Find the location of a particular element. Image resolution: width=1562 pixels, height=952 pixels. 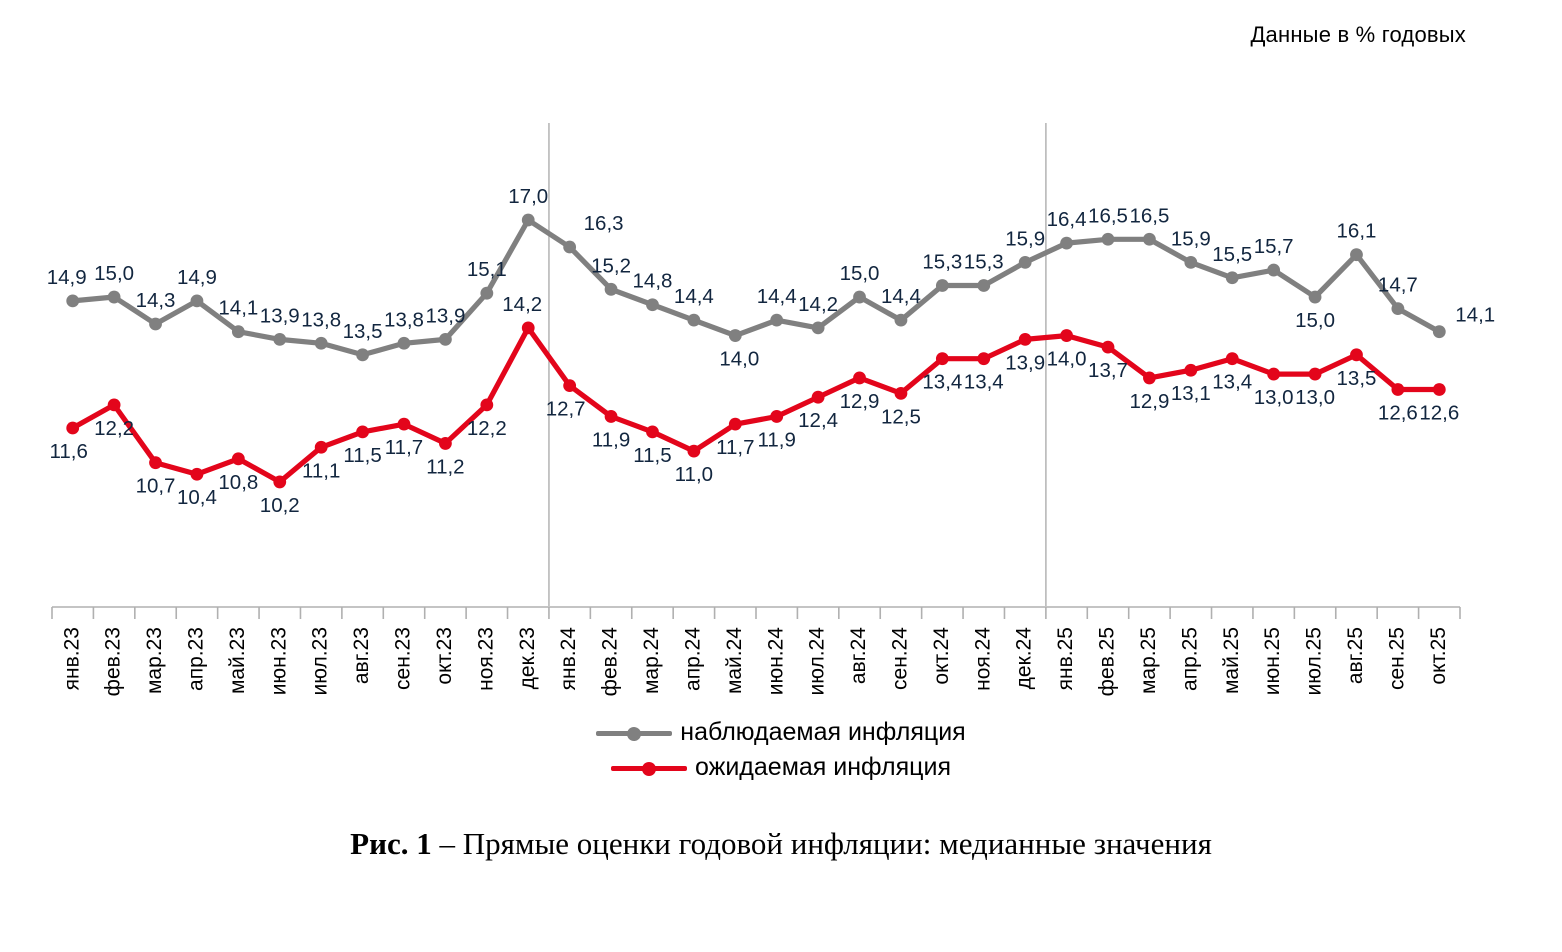

x-tick-label: окт.24 is located at coordinates (941, 656).